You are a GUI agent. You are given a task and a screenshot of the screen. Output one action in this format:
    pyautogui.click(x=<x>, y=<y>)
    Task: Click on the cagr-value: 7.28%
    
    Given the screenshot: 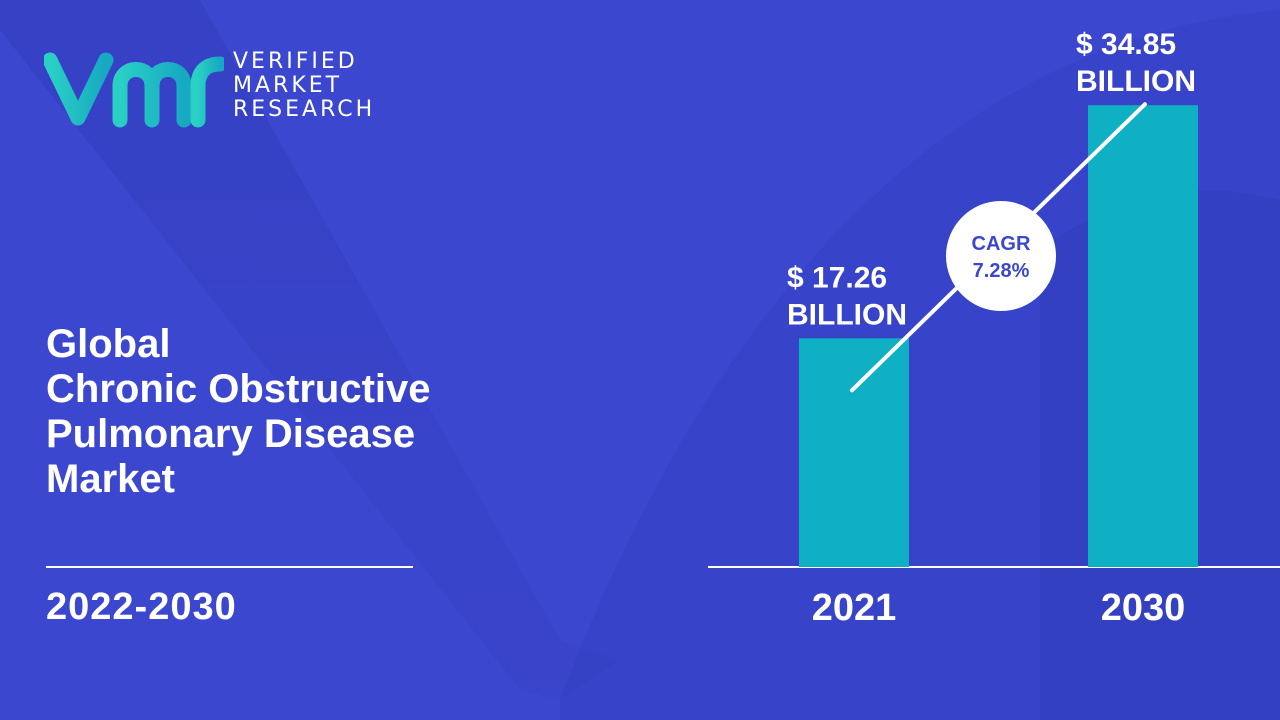 What is the action you would take?
    pyautogui.click(x=1001, y=271)
    